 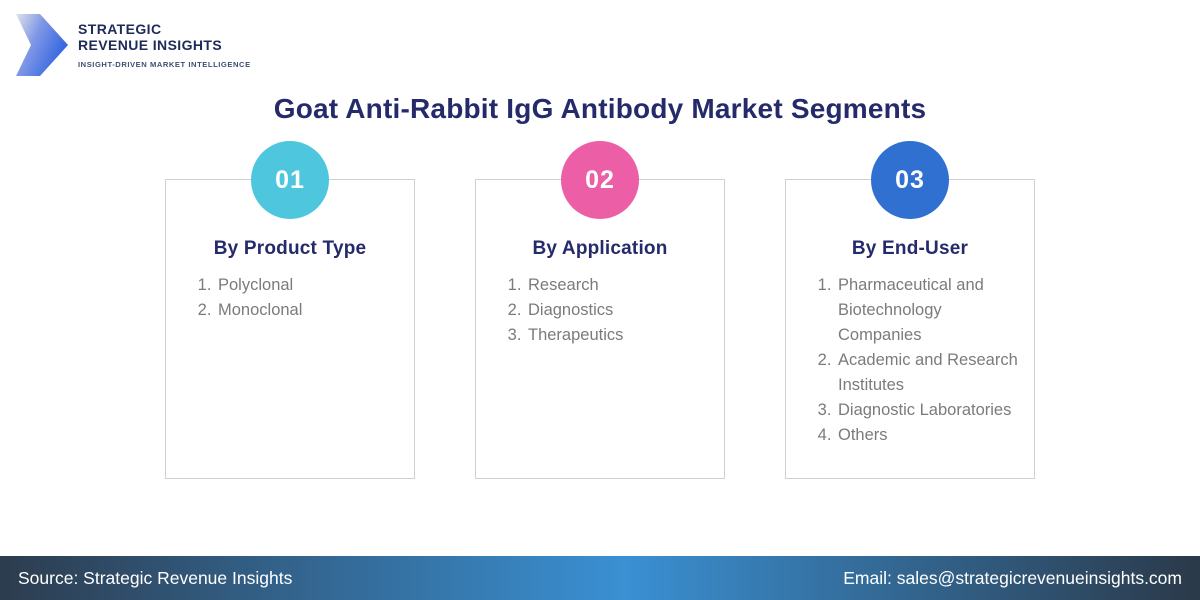 What do you see at coordinates (617, 310) in the screenshot?
I see `list-item: Diagnostics` at bounding box center [617, 310].